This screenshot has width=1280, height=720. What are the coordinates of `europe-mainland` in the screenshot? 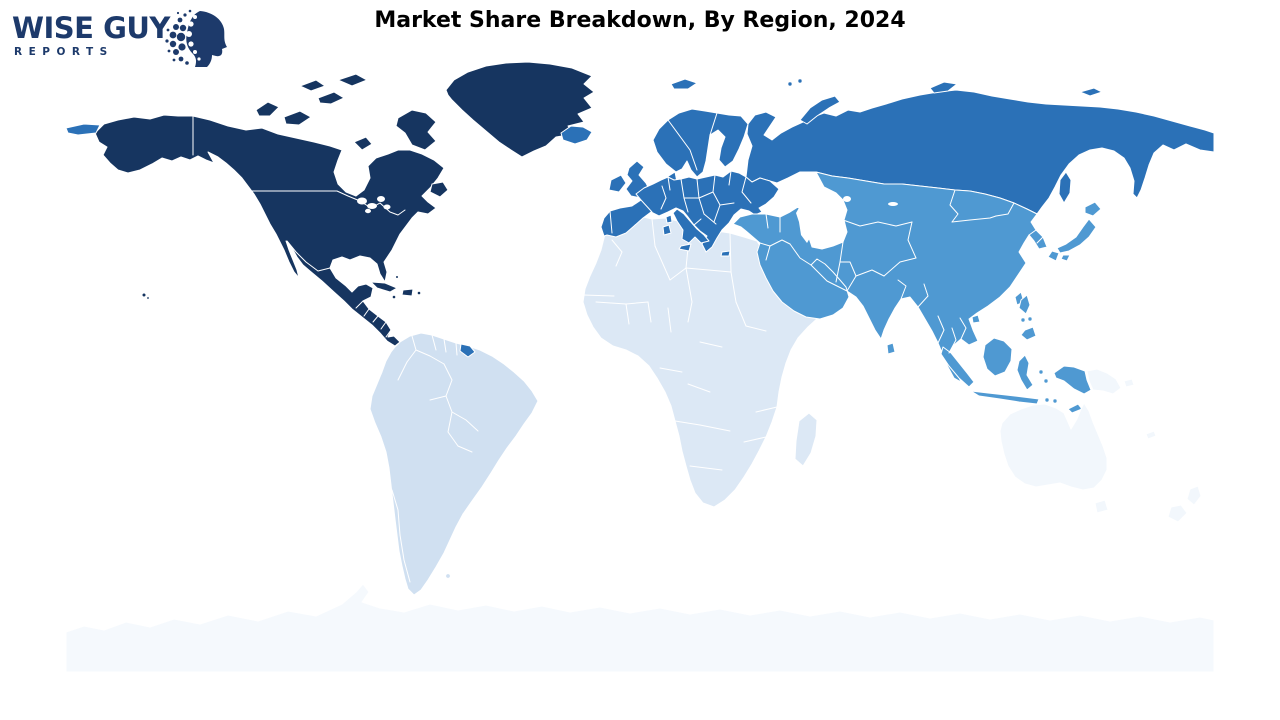 It's located at (690, 211).